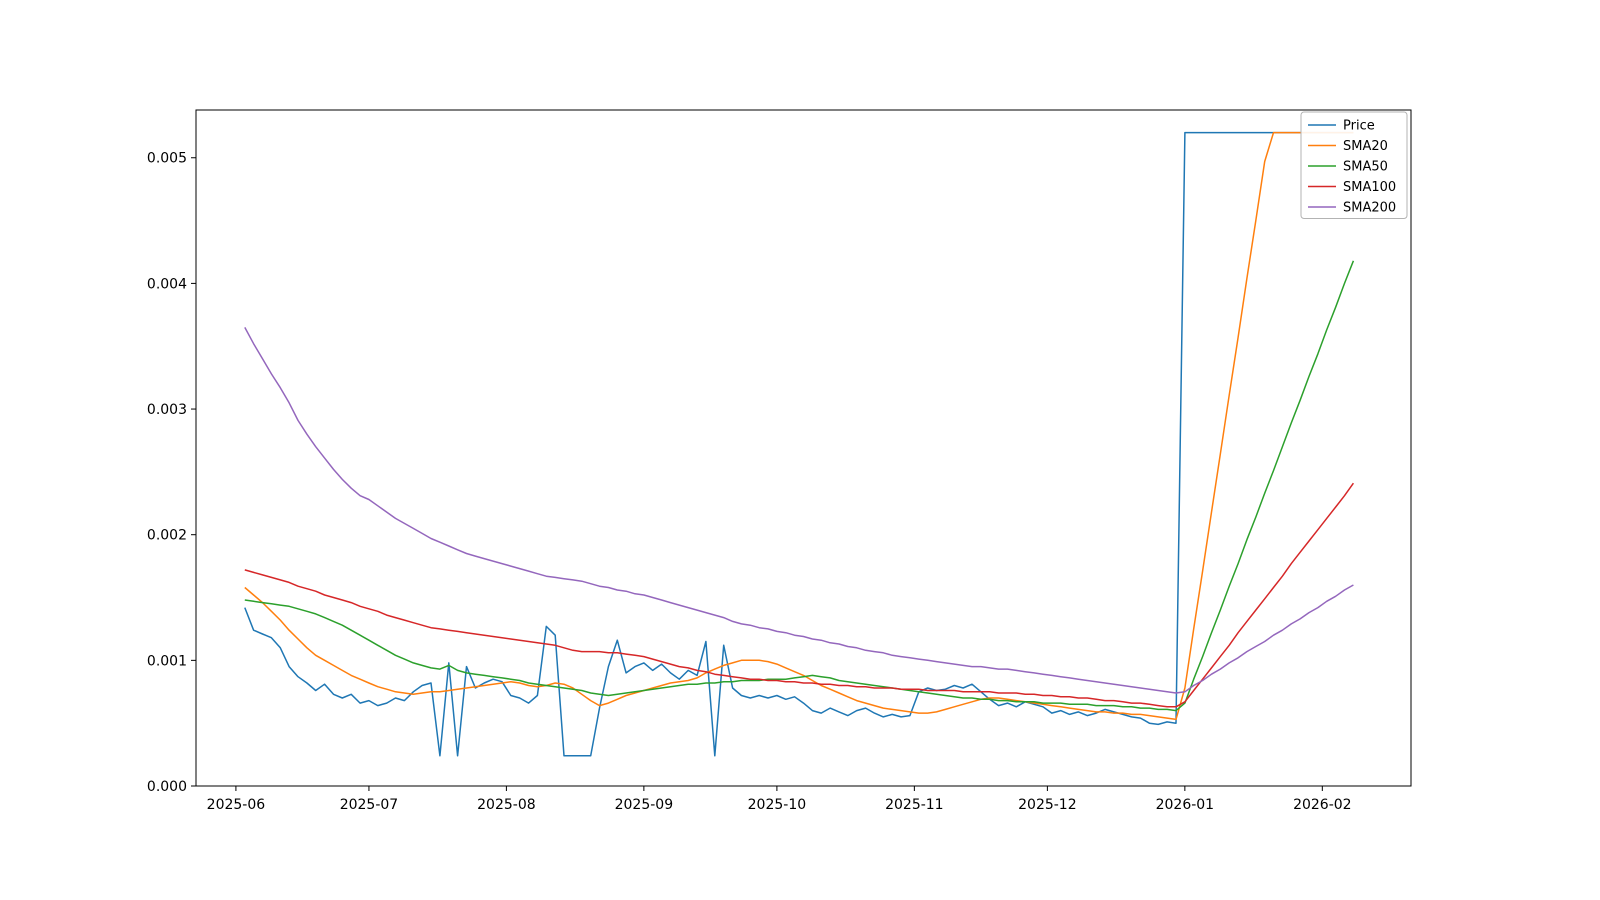 This screenshot has width=1600, height=900. Describe the element at coordinates (1322, 805) in the screenshot. I see `x-tick-label: 2026-02` at that location.